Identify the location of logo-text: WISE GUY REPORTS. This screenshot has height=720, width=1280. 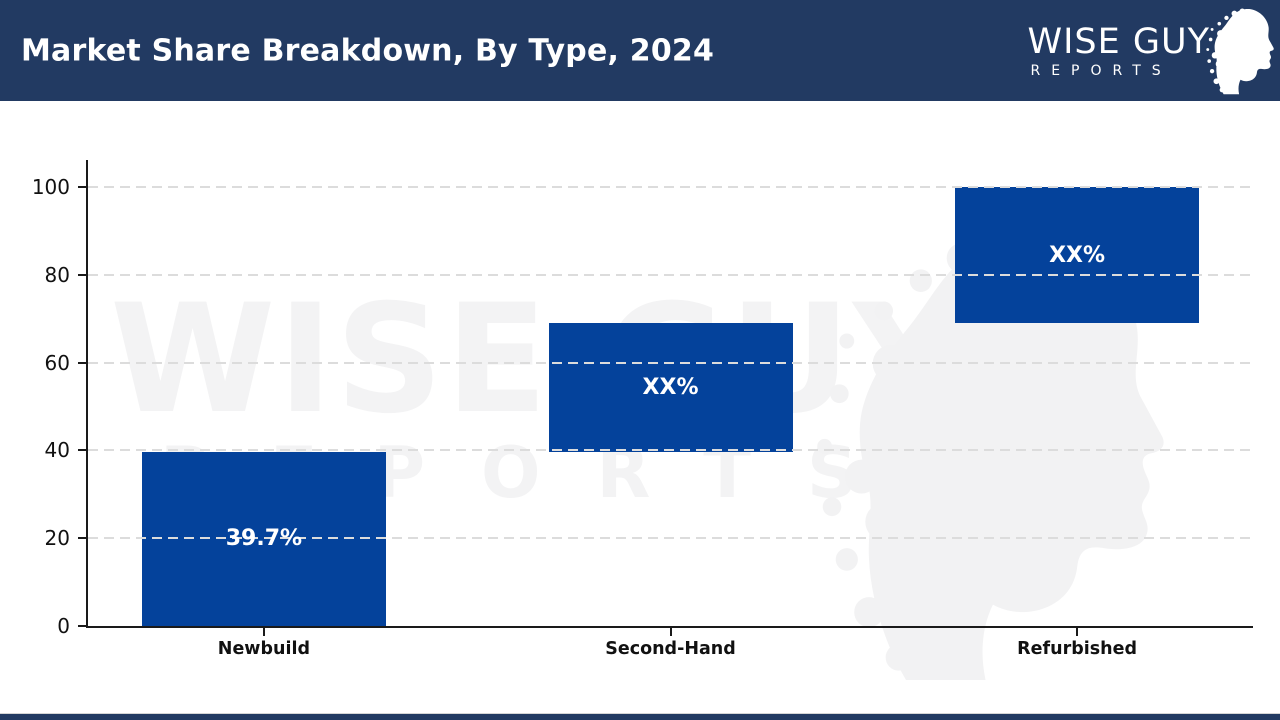
(1118, 51).